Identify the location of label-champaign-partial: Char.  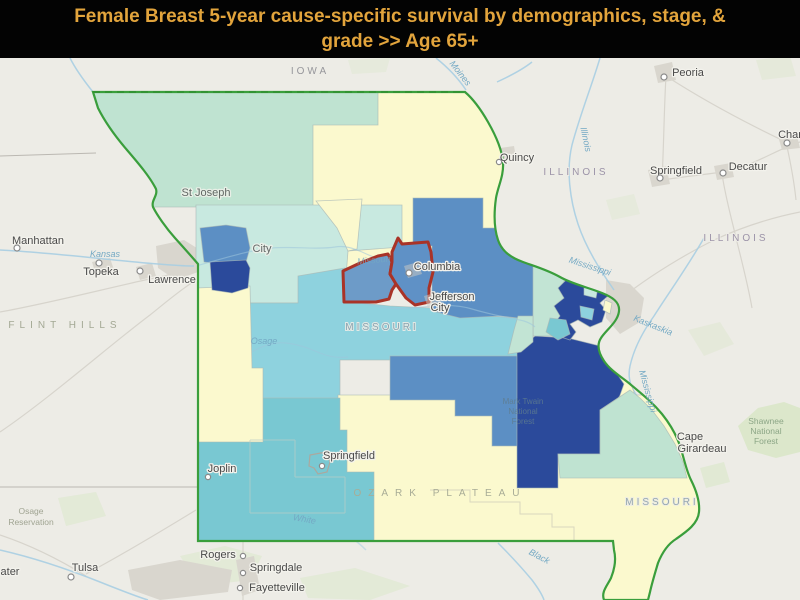
(789, 135).